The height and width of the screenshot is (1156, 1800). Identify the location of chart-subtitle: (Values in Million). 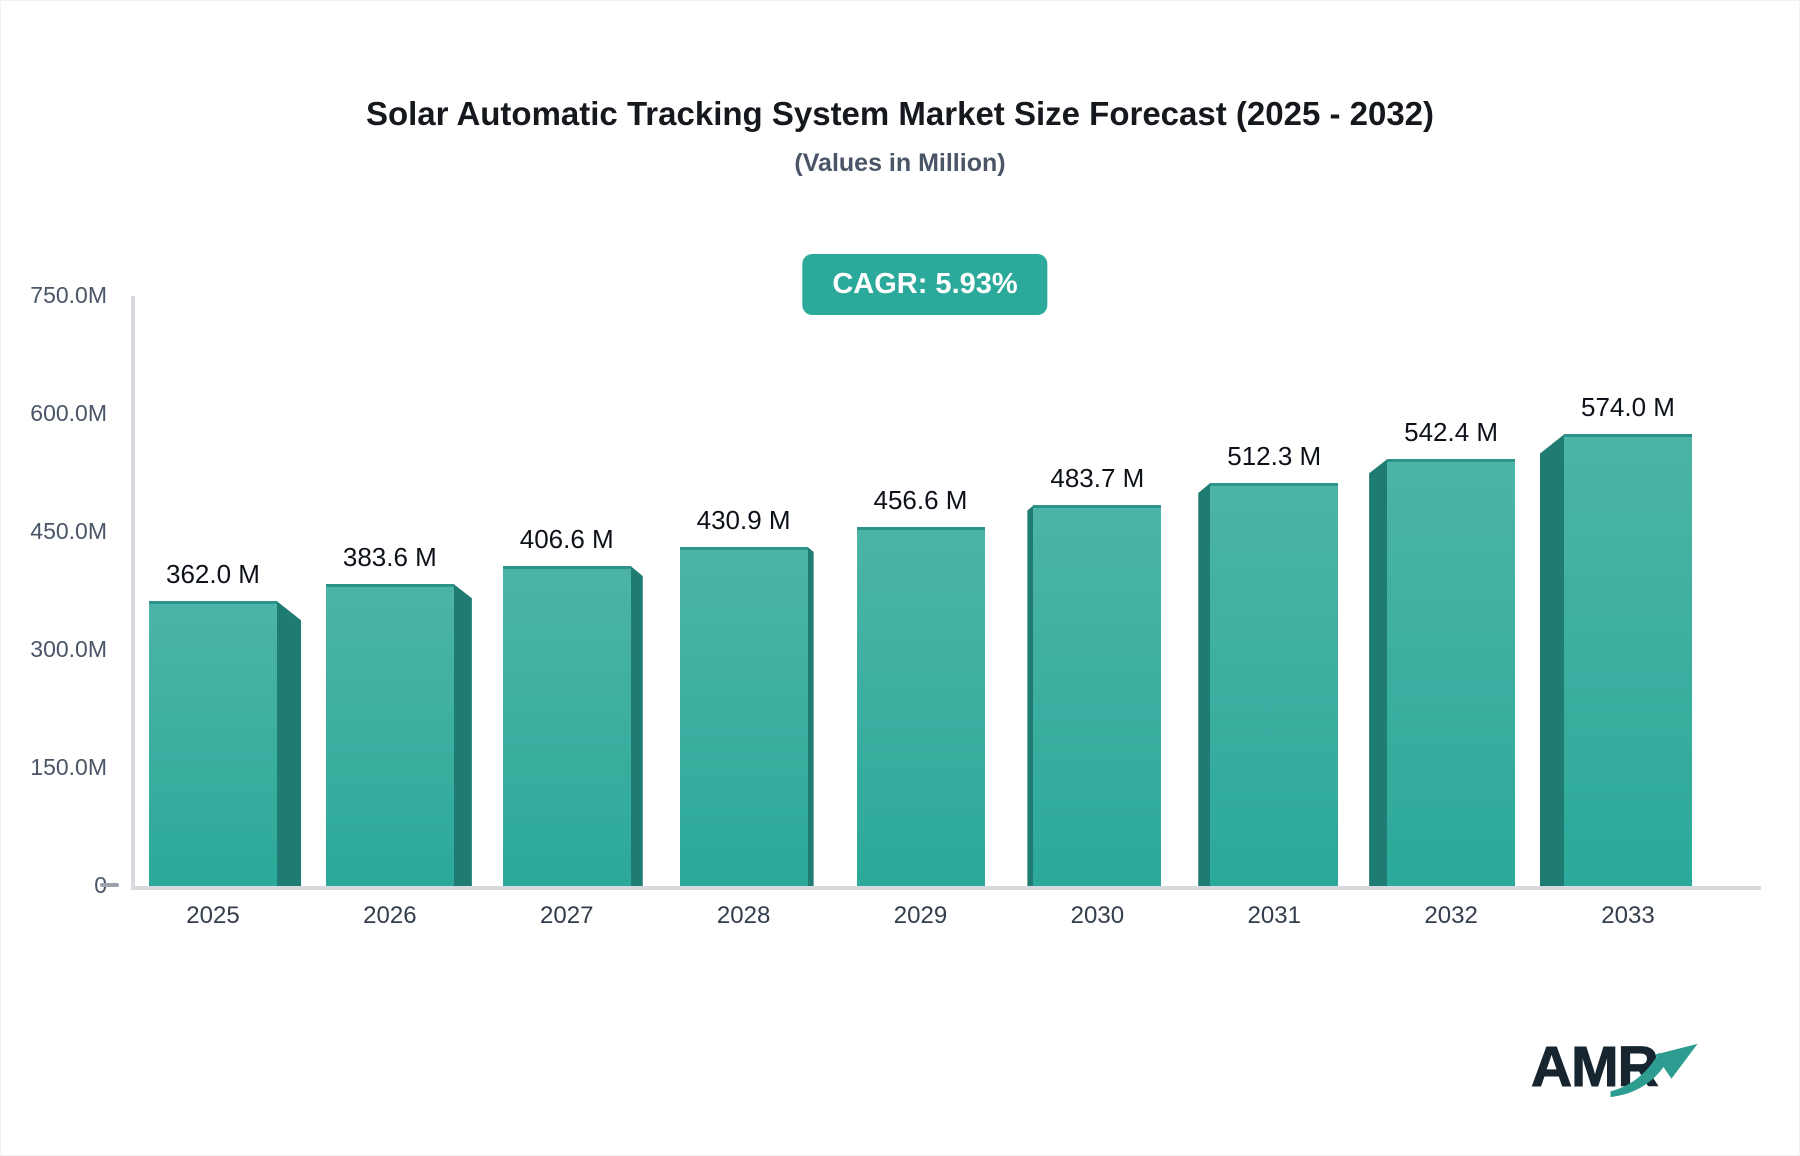
(900, 163).